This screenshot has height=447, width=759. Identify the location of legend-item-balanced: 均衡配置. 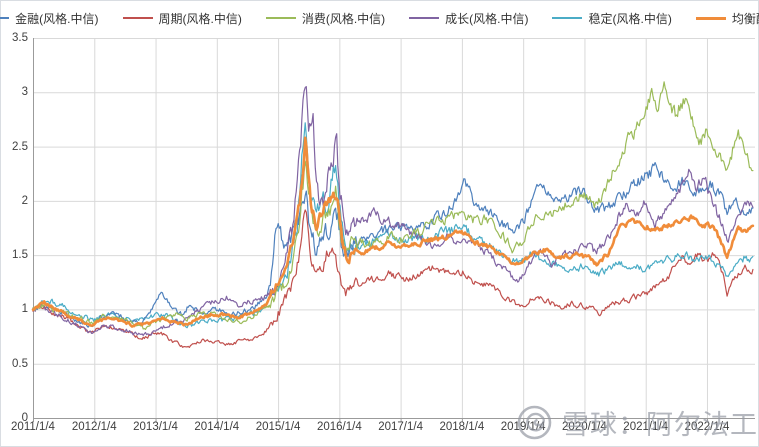
(727, 18).